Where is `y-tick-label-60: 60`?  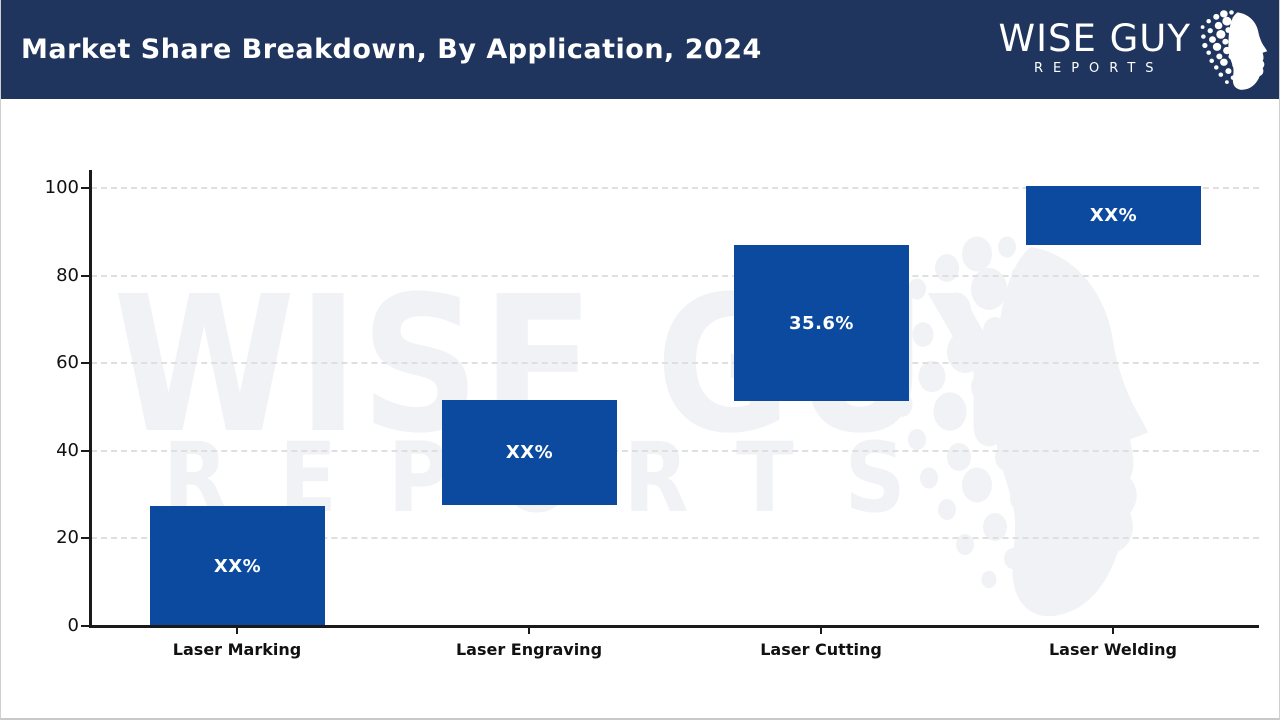
y-tick-label-60: 60 is located at coordinates (67, 363).